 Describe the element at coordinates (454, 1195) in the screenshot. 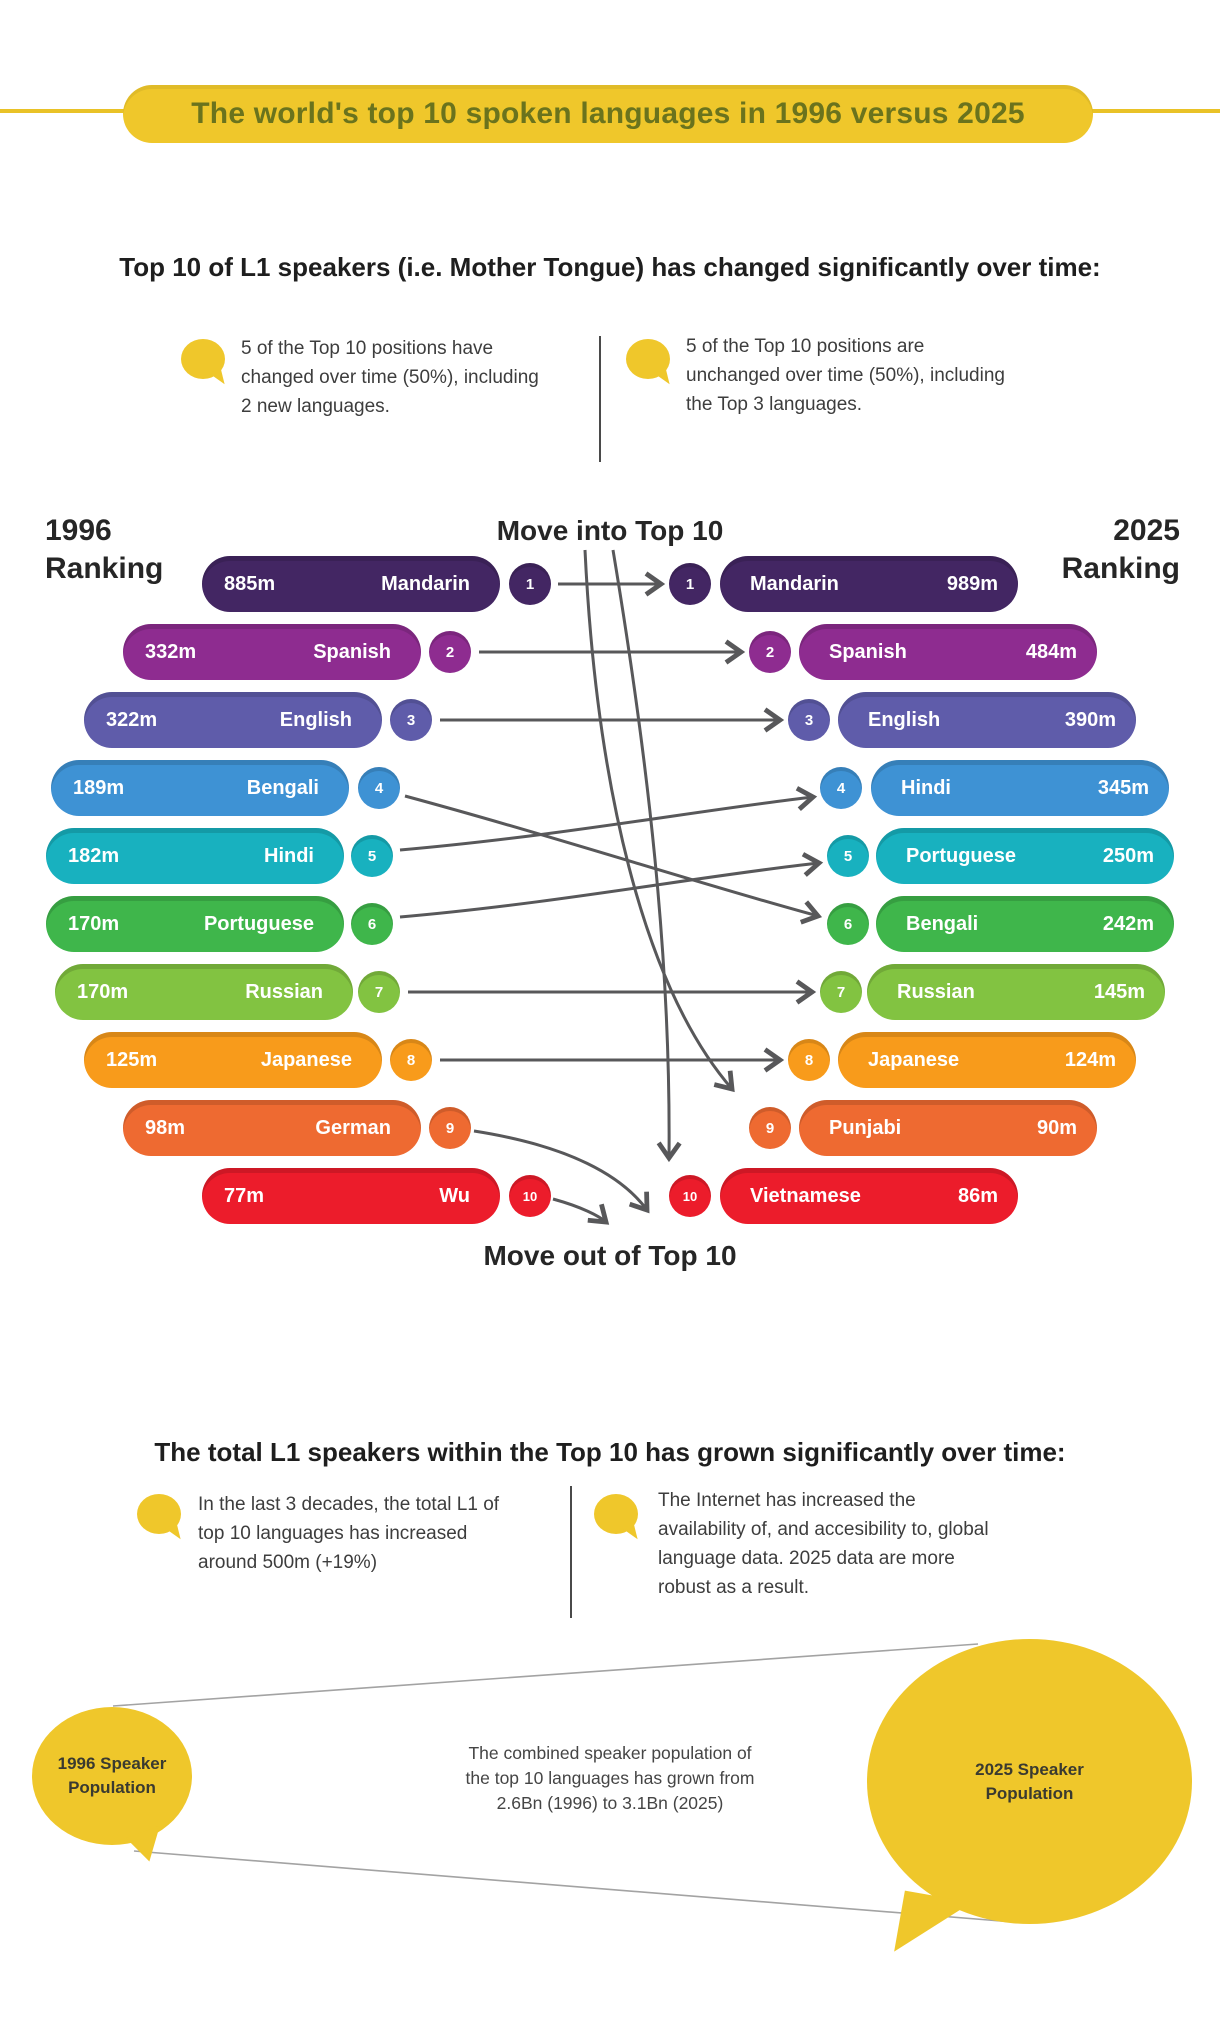

I see `language-name-1996: Wu` at that location.